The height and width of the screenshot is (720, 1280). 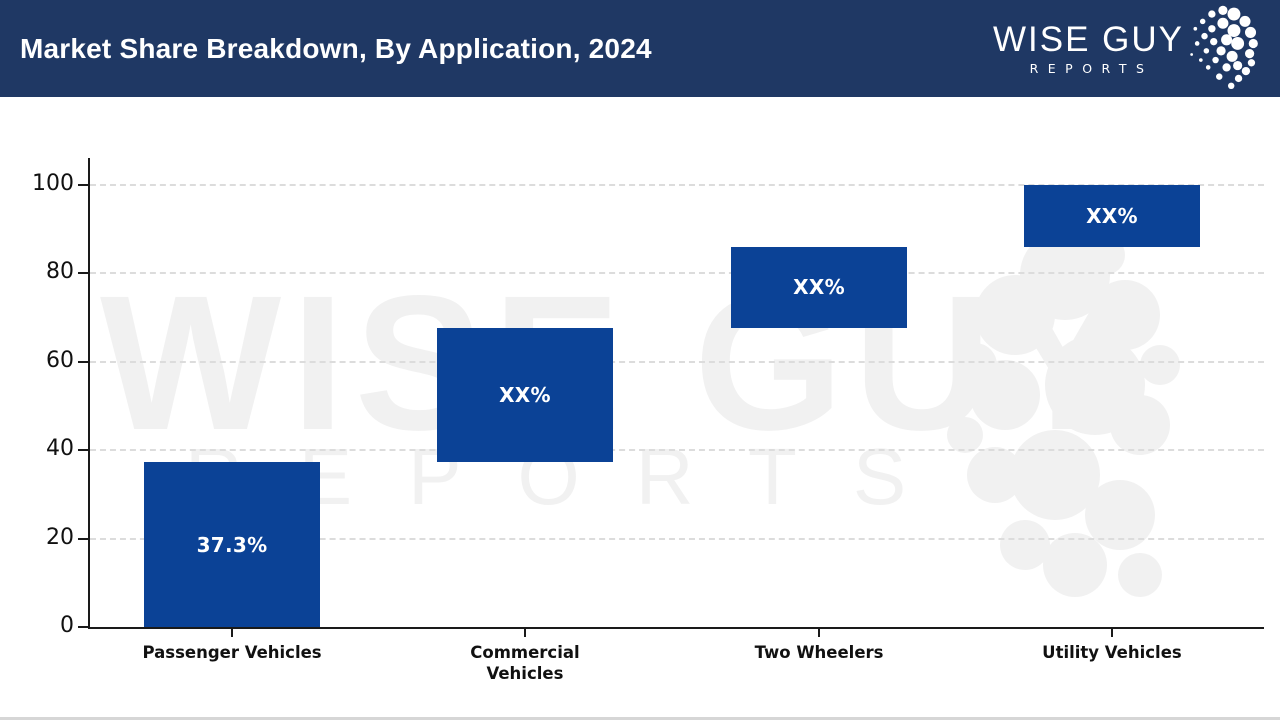 I want to click on wise-guy-logo: WISE GUY REPORTS, so click(x=1129, y=49).